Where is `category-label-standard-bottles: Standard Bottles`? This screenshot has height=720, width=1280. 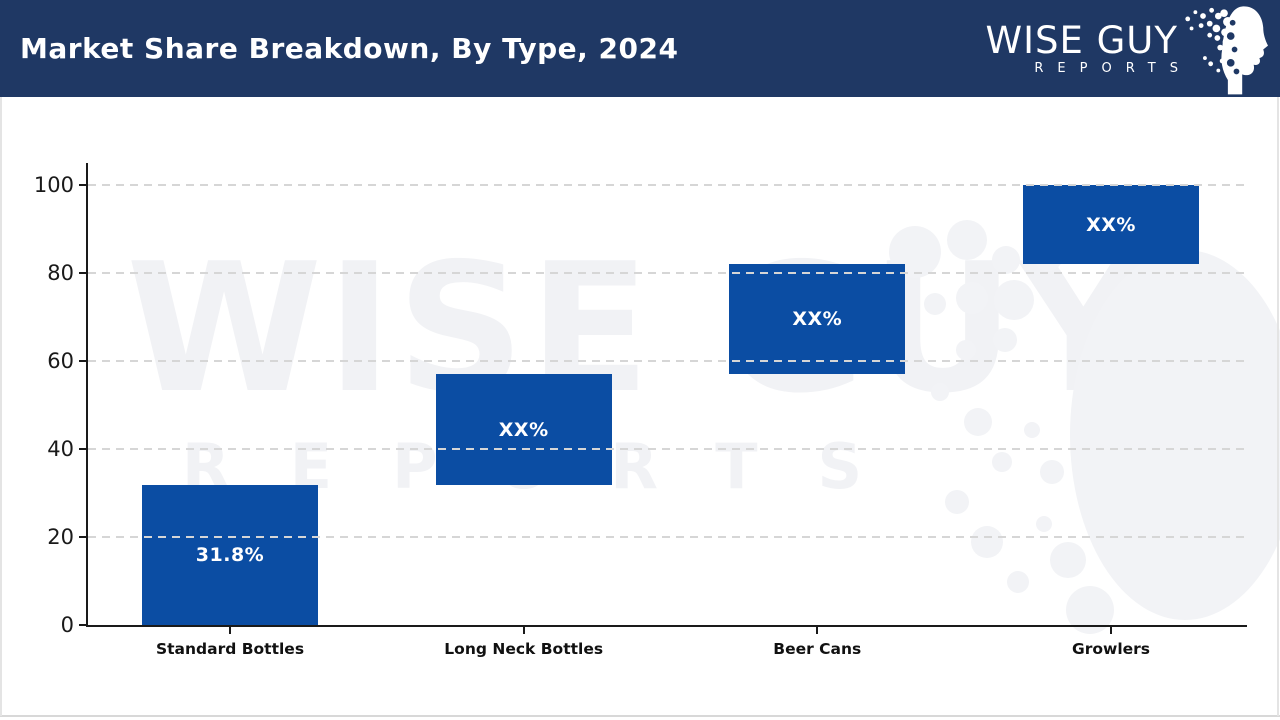 category-label-standard-bottles: Standard Bottles is located at coordinates (230, 649).